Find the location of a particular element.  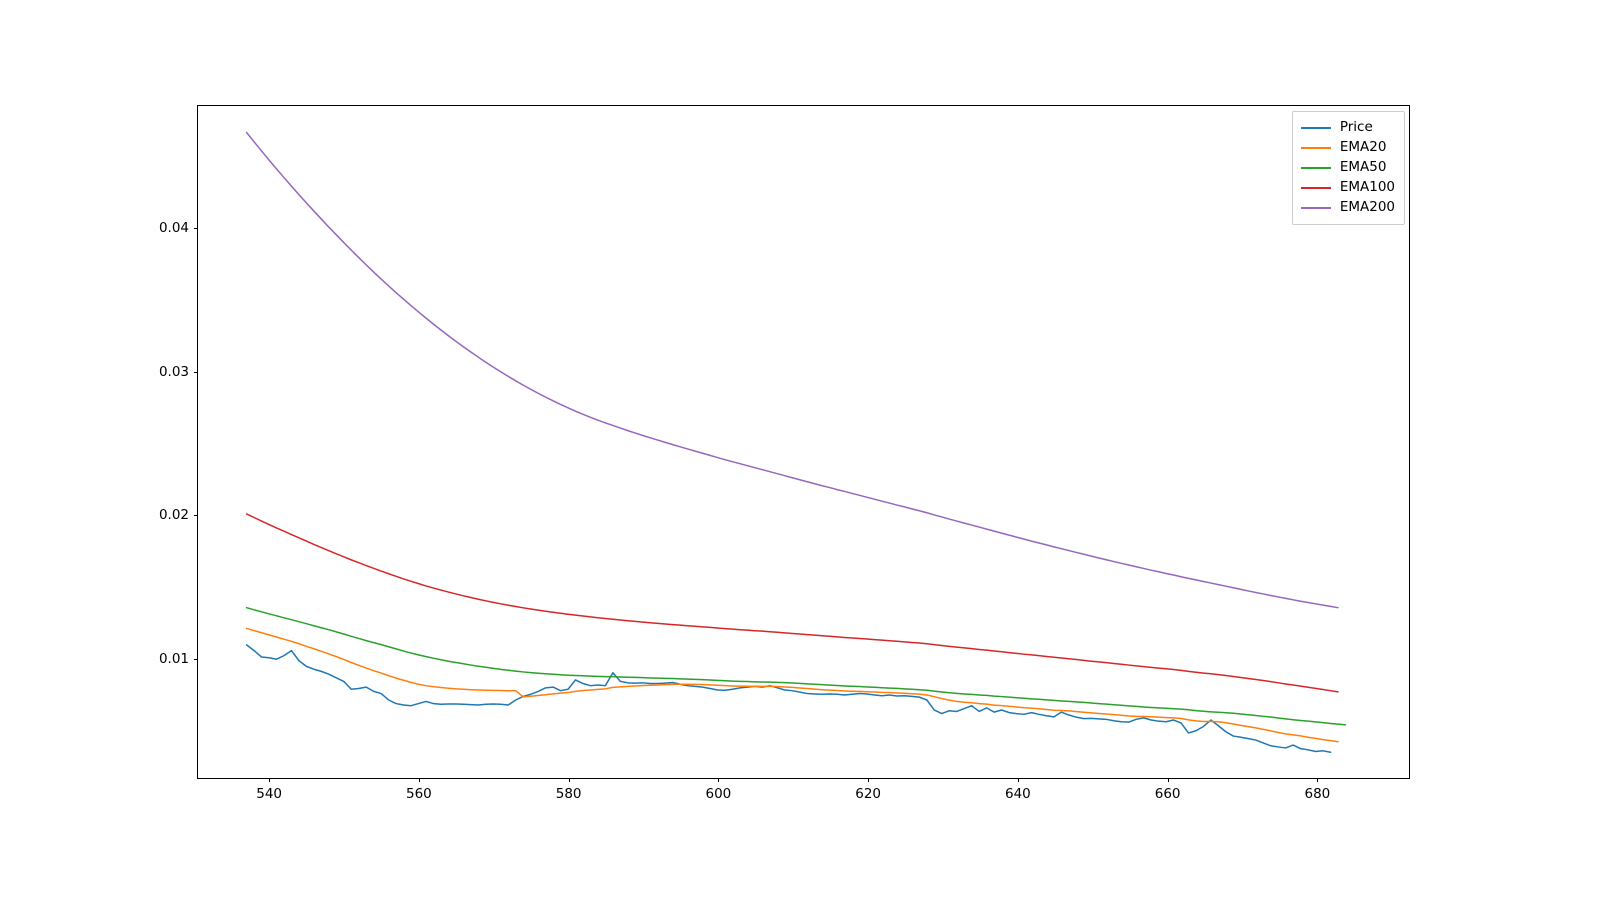

legend-entry-ema100: EMA100 is located at coordinates (1347, 188).